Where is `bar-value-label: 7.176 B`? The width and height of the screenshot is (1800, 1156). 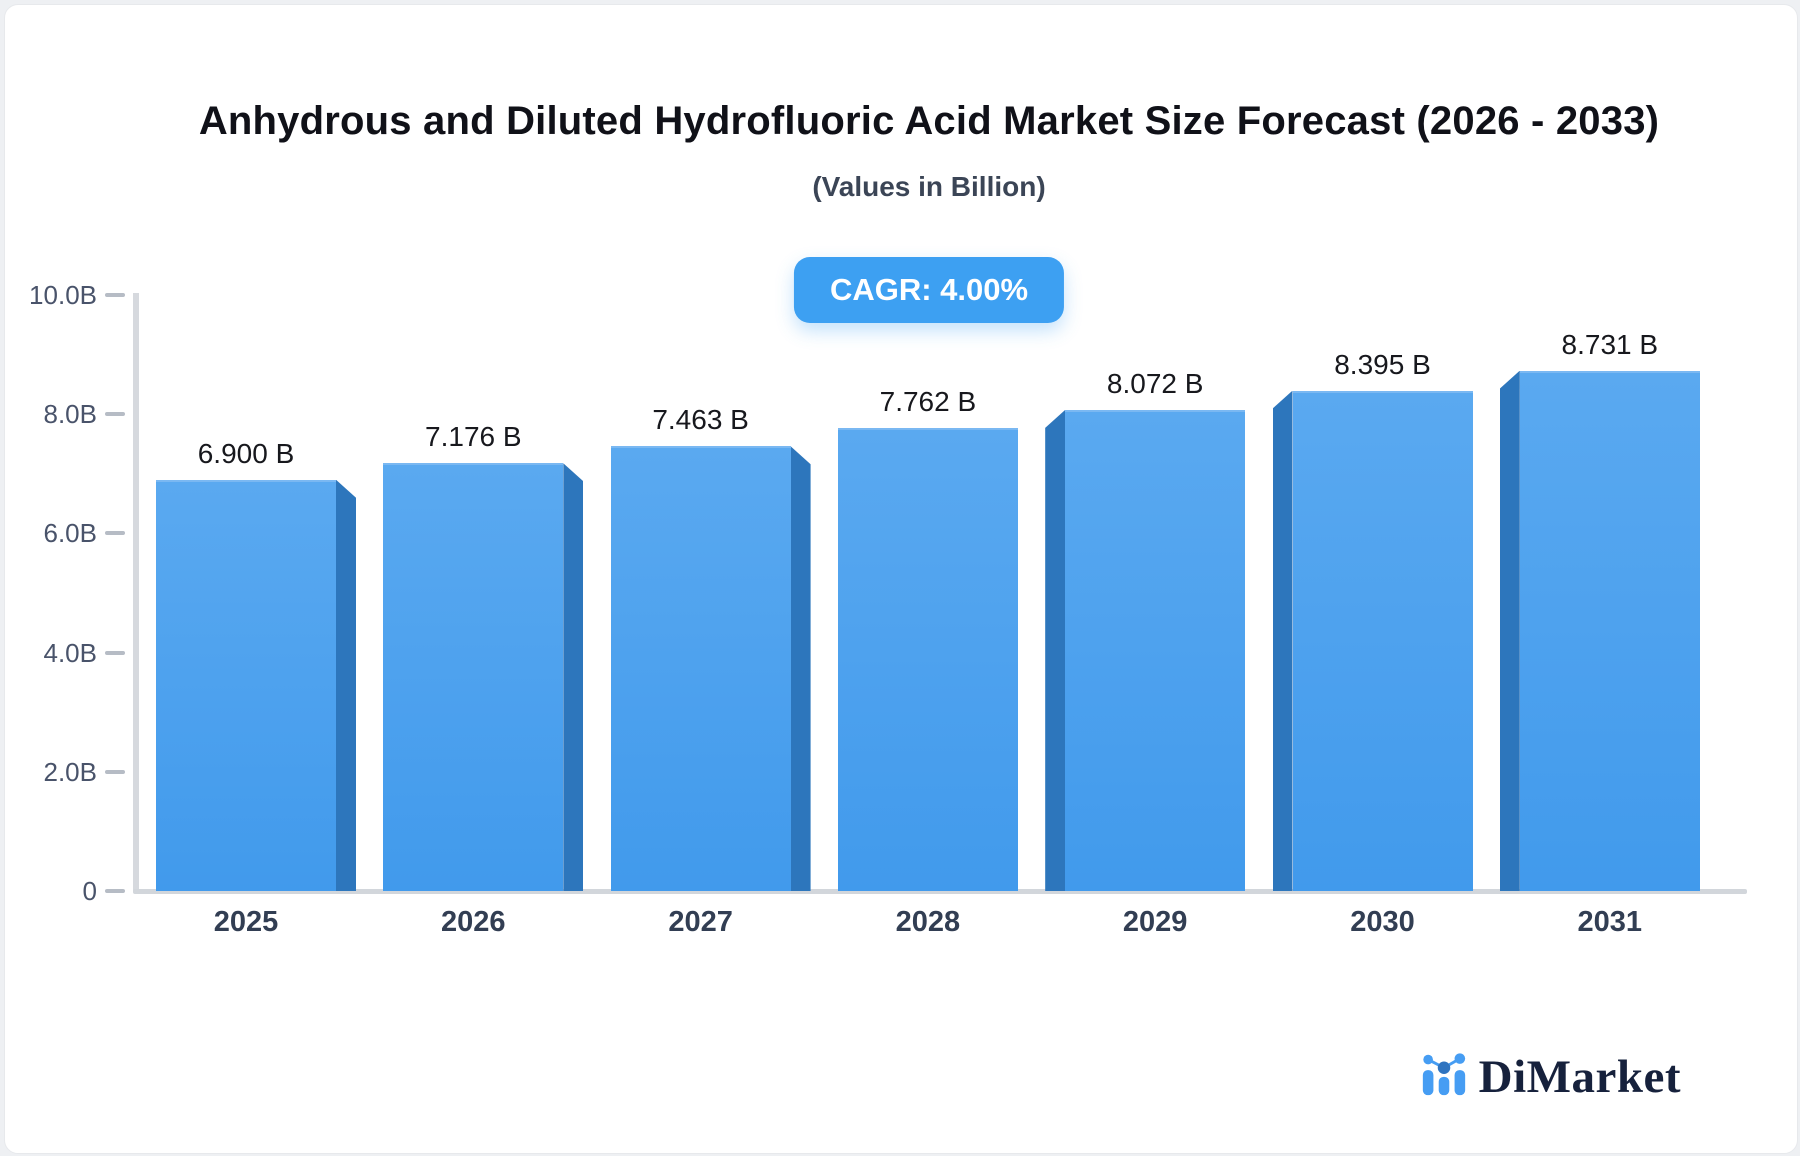 bar-value-label: 7.176 B is located at coordinates (473, 437).